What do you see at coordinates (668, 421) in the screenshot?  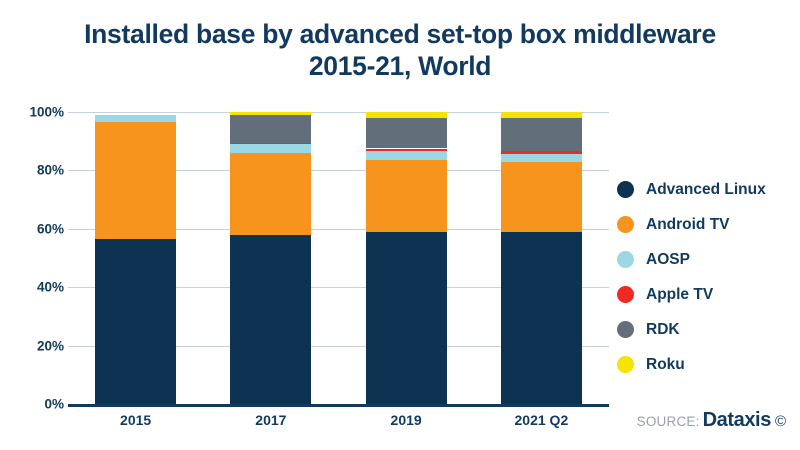 I see `source-label: SOURCE:` at bounding box center [668, 421].